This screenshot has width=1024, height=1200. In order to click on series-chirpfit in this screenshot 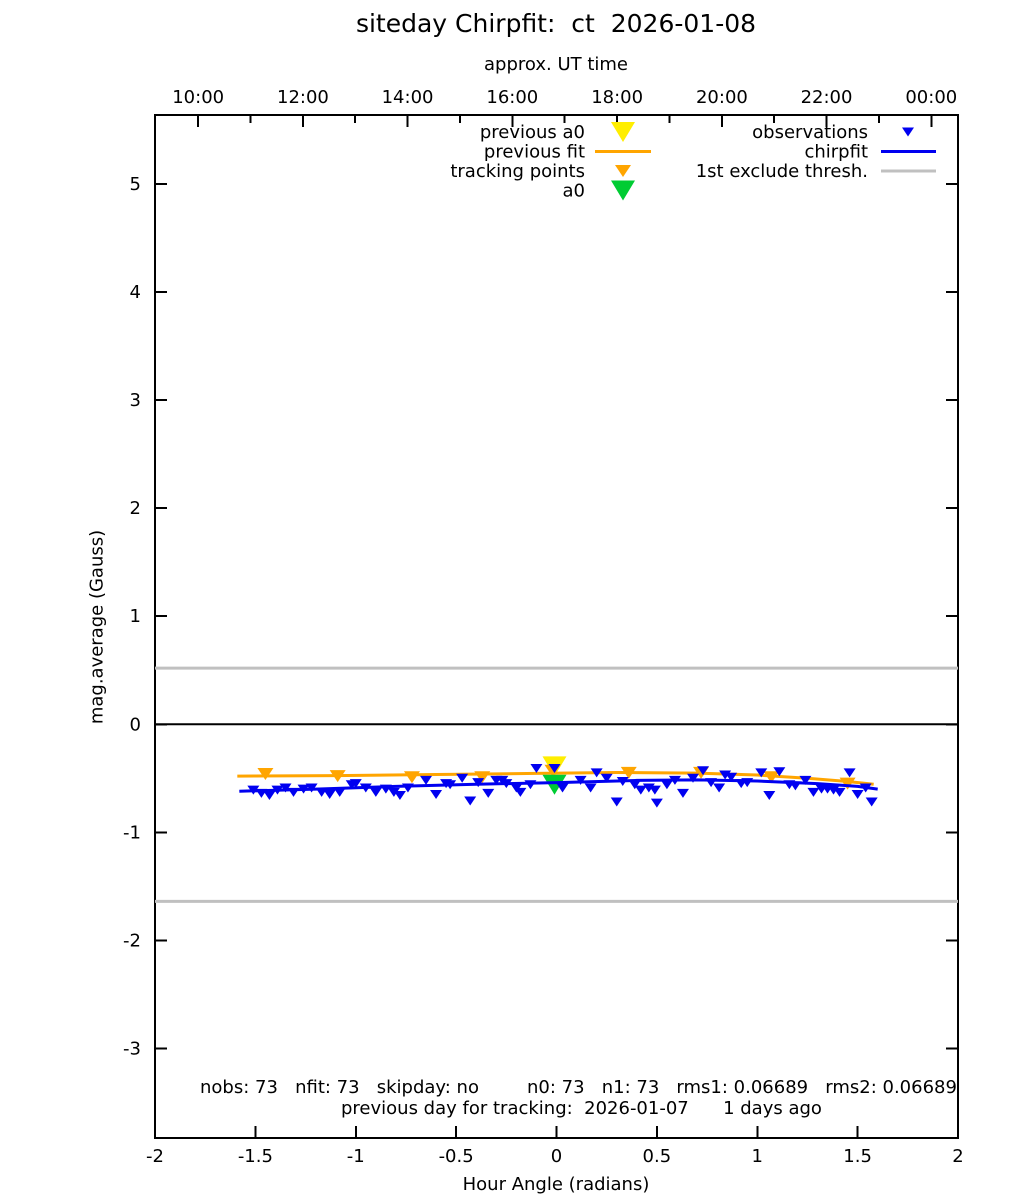, I will do `click(558, 785)`.